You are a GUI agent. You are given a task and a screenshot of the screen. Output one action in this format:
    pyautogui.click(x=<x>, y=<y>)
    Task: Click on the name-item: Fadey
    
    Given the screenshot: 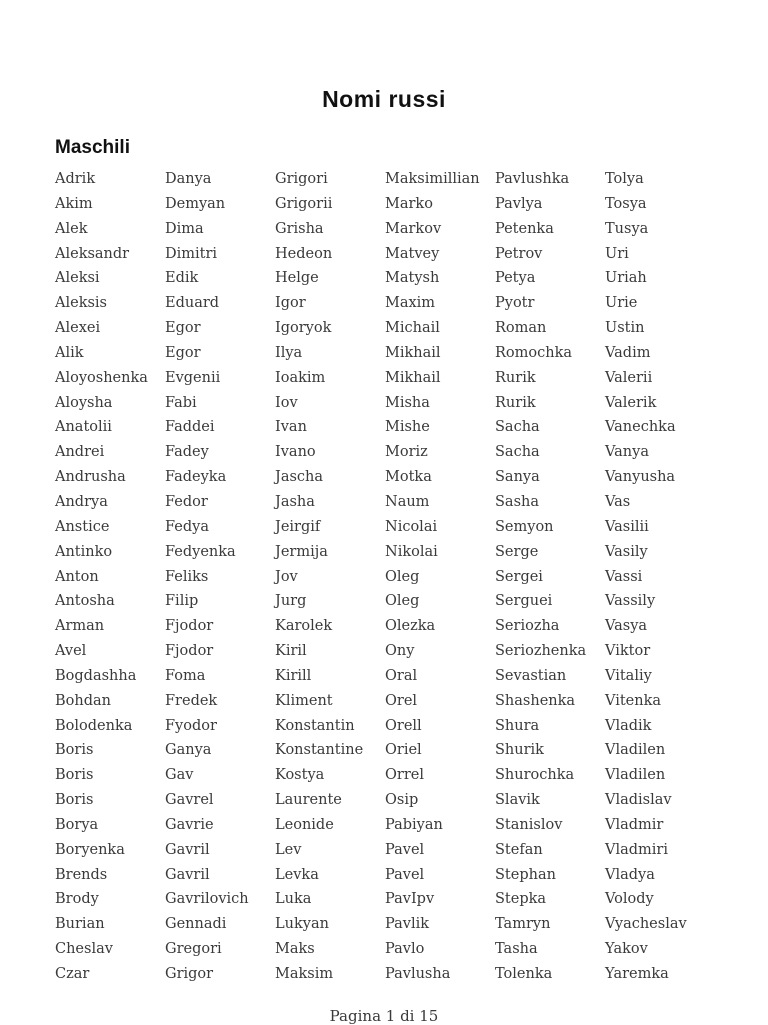 What is the action you would take?
    pyautogui.click(x=187, y=452)
    